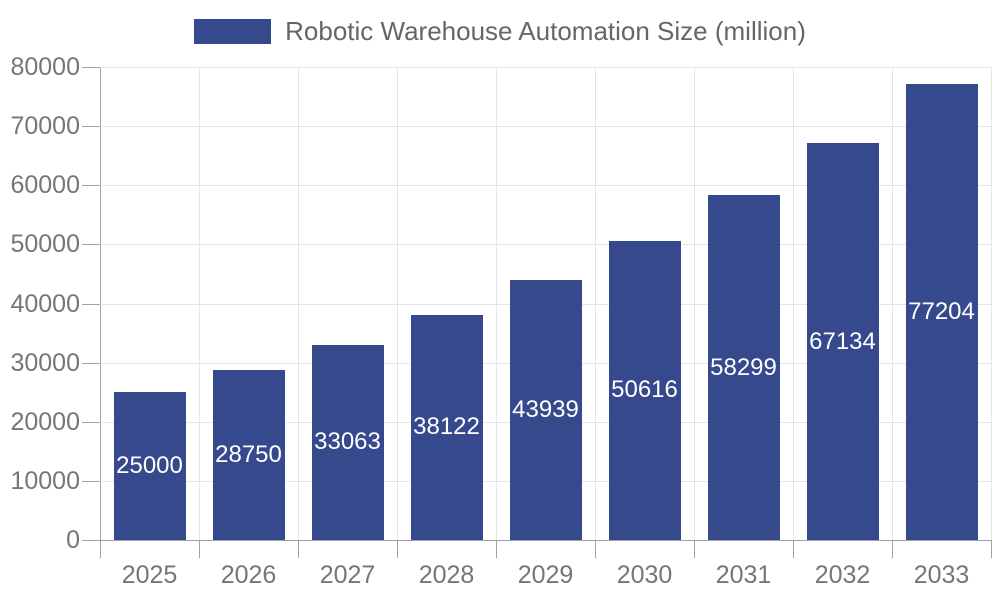 Image resolution: width=1000 pixels, height=600 pixels. I want to click on bar-value-label: 25000, so click(149, 466).